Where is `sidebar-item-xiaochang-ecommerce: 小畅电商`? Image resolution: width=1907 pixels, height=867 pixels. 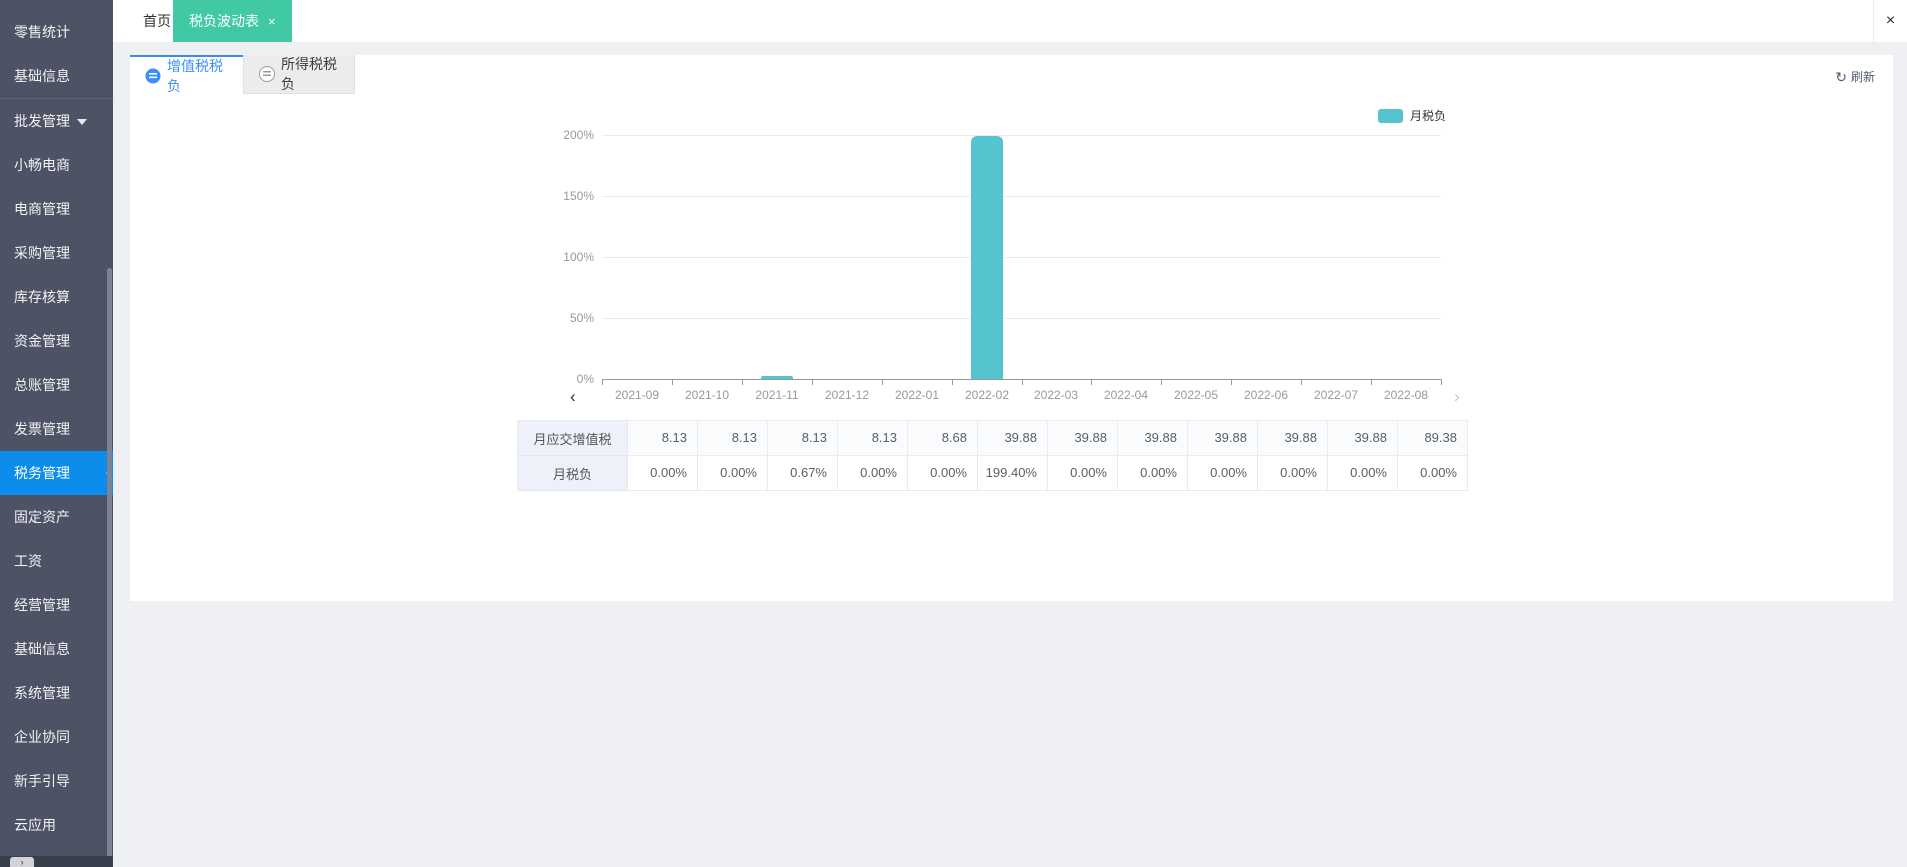
sidebar-item-xiaochang-ecommerce: 小畅电商 is located at coordinates (56, 165).